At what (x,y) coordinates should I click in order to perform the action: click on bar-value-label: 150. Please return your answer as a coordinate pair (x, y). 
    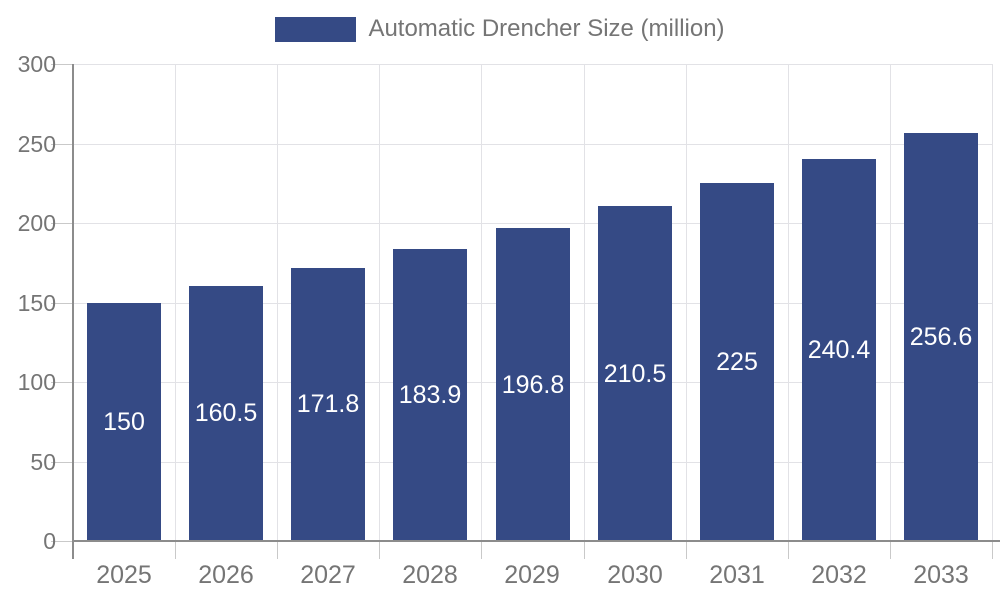
    Looking at the image, I should click on (124, 422).